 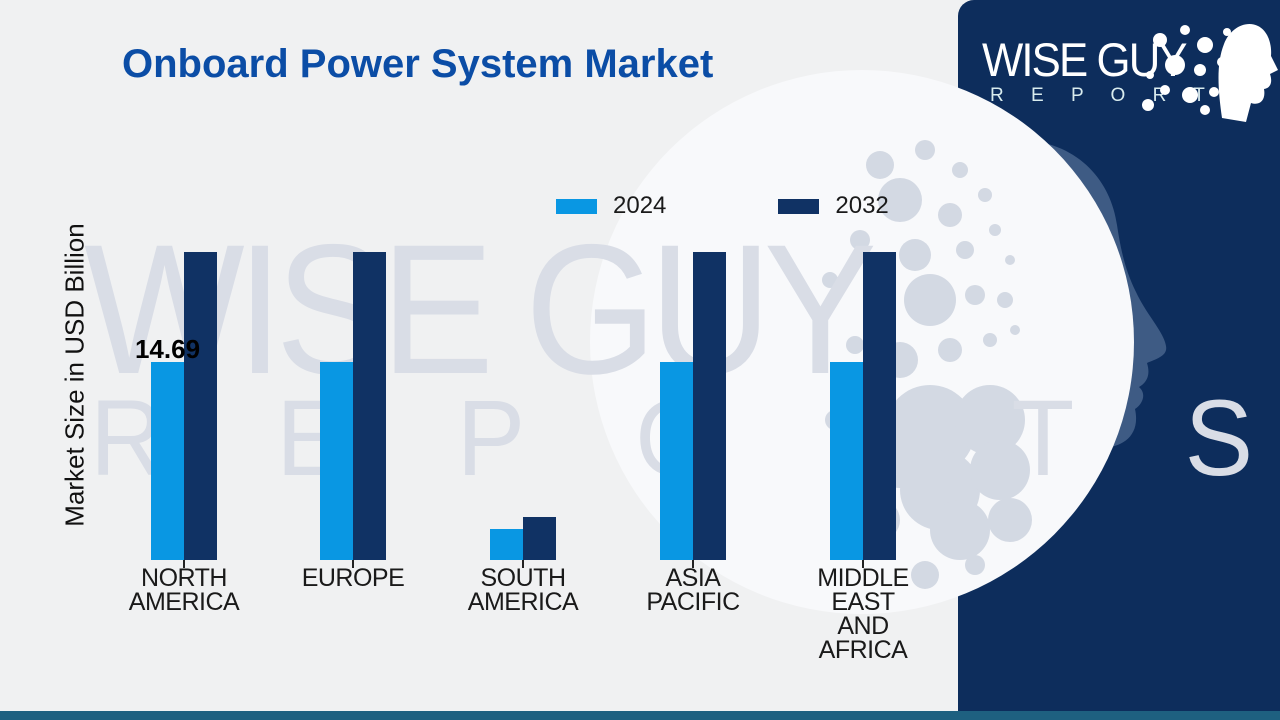 What do you see at coordinates (74, 375) in the screenshot?
I see `y-axis-label: Market Size in USD Billion` at bounding box center [74, 375].